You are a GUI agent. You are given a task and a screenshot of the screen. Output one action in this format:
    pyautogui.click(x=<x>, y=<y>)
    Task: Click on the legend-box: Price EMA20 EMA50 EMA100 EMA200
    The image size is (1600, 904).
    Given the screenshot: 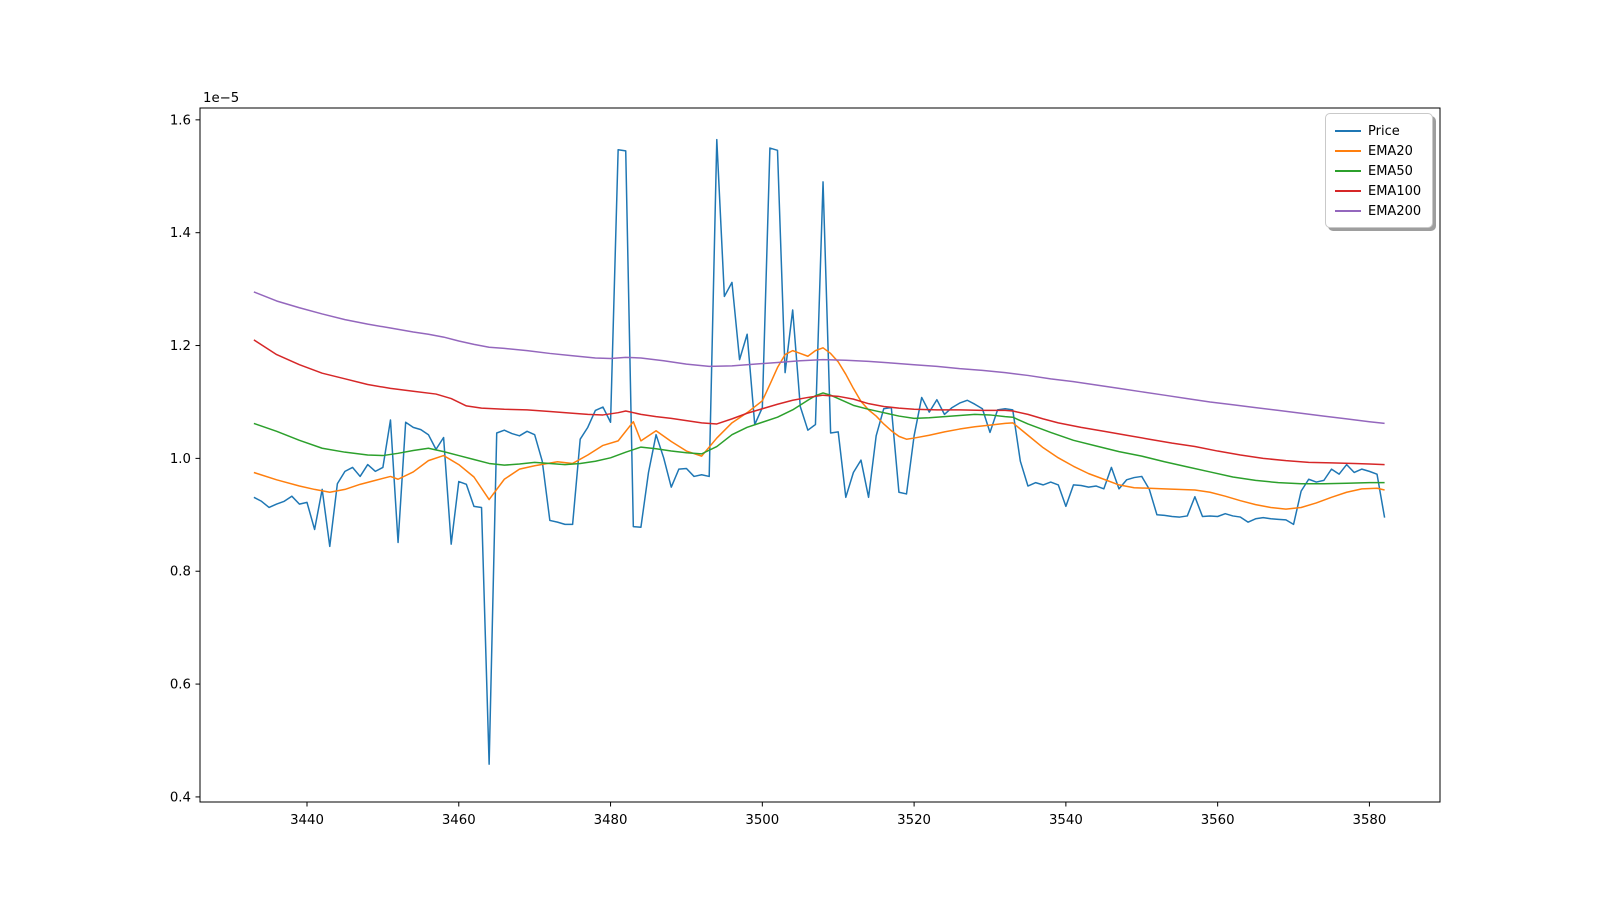 What is the action you would take?
    pyautogui.click(x=1379, y=170)
    